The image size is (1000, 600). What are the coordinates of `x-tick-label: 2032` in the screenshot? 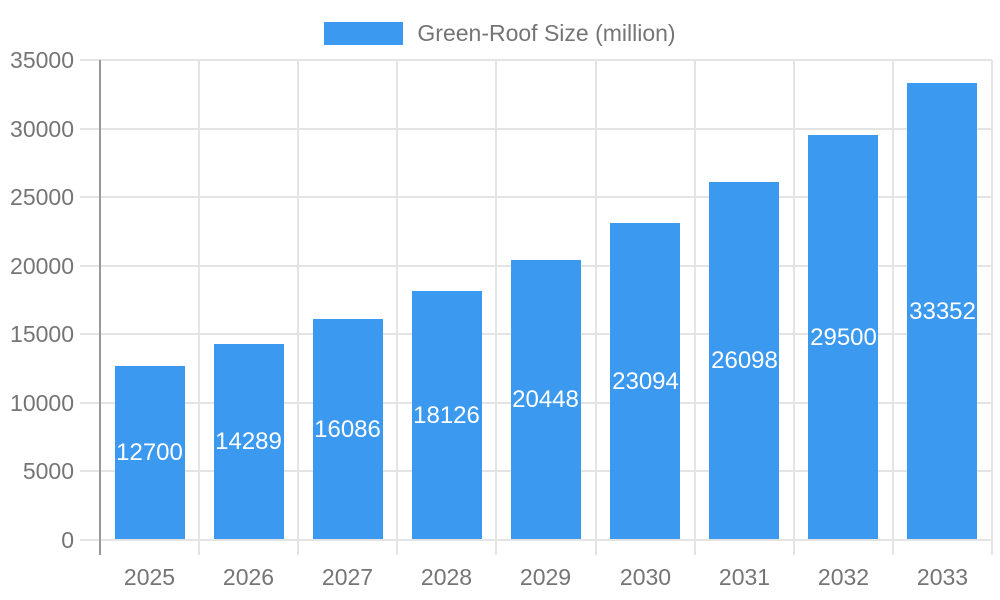 It's located at (843, 577).